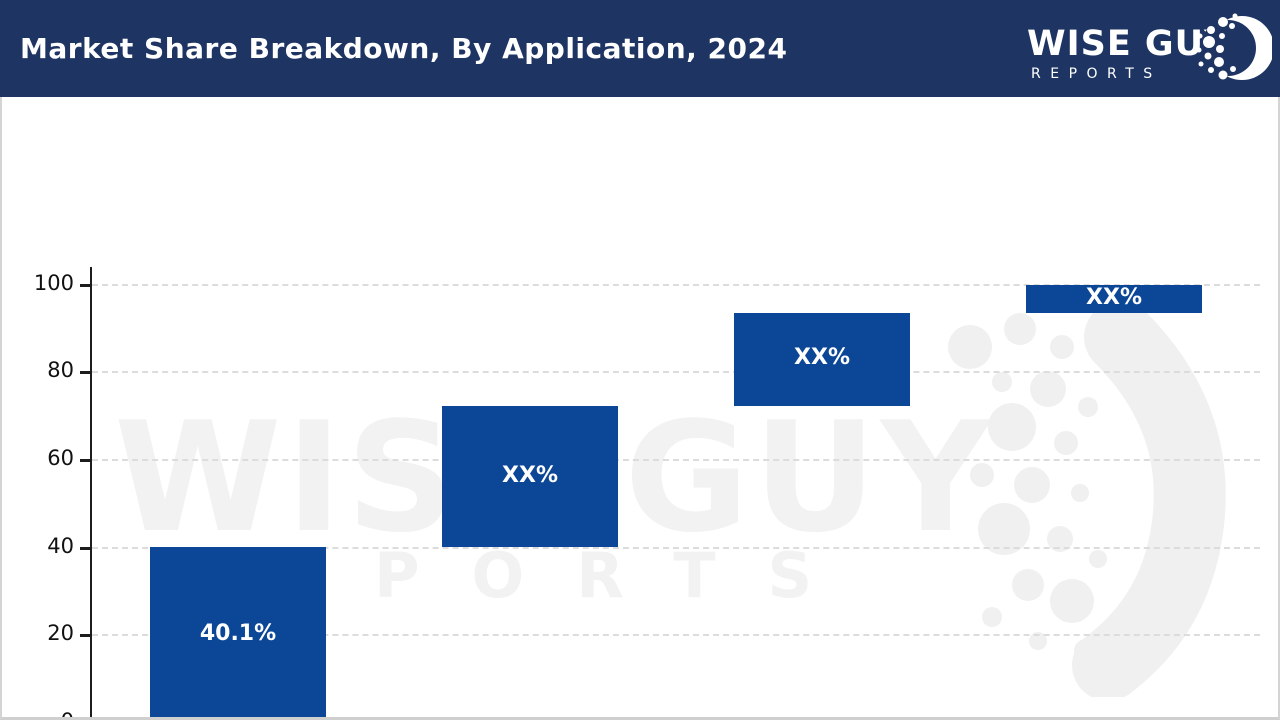  I want to click on y-axis-tick-label: 100, so click(53, 282).